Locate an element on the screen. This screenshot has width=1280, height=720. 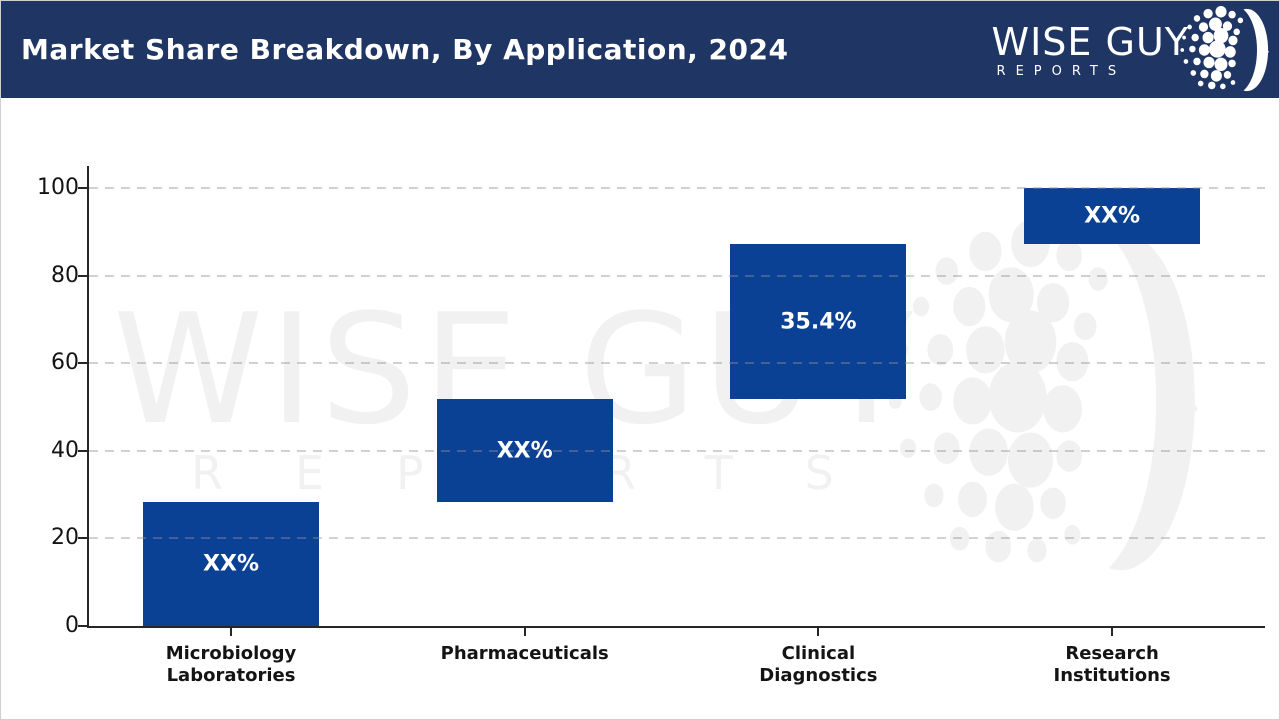
x-axis-category-label: Research Institutions is located at coordinates (1112, 664).